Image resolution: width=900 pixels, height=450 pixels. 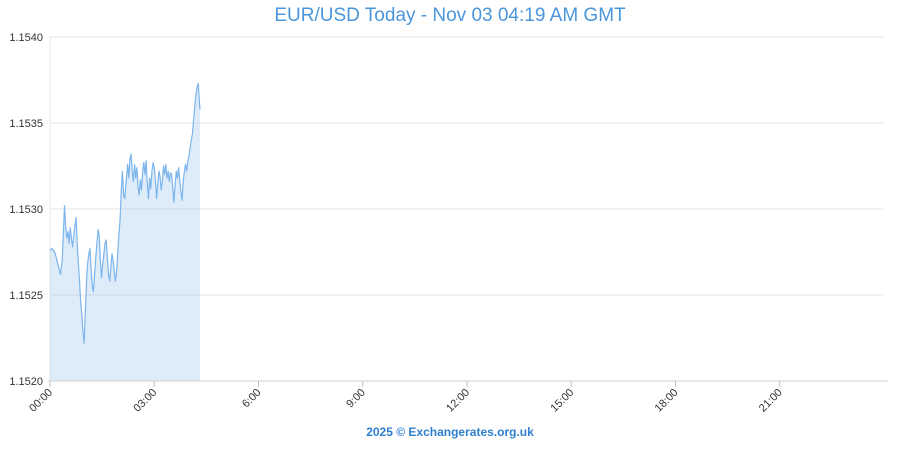 I want to click on y-axis-label: 1.1530, so click(x=26, y=210).